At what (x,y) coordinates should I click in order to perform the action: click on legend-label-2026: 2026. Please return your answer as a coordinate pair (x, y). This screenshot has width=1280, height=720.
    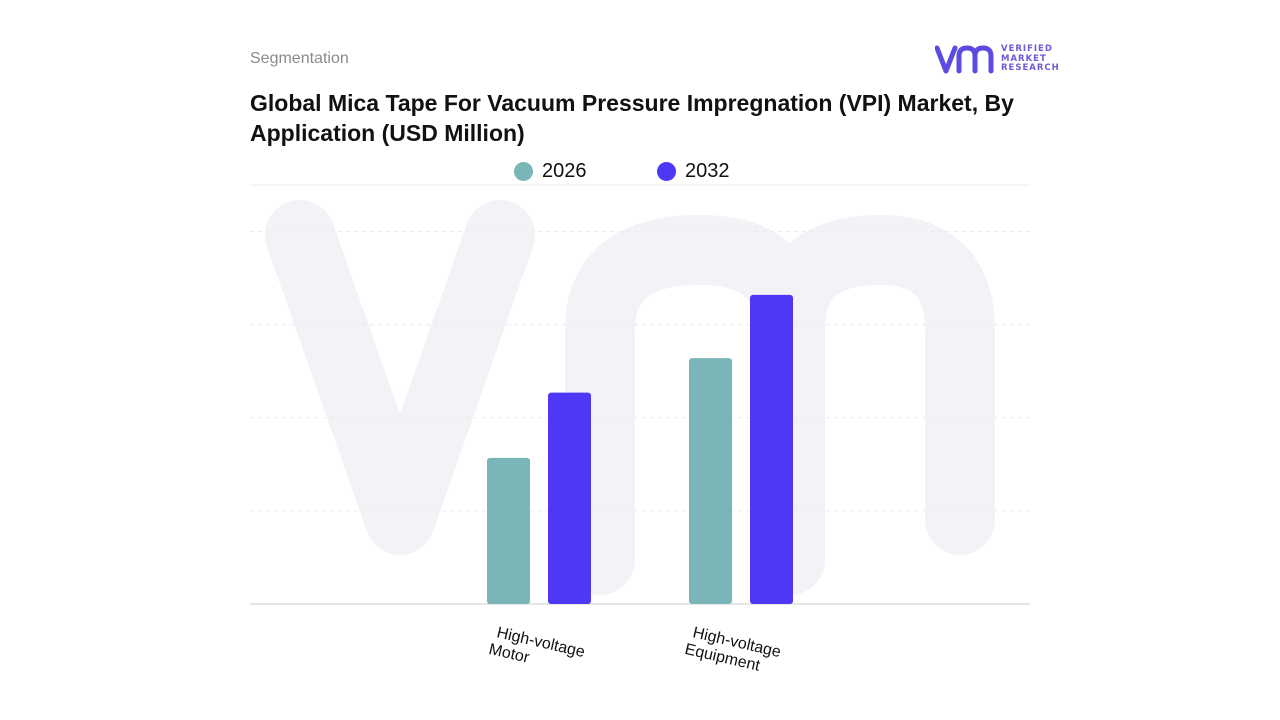
    Looking at the image, I should click on (564, 170).